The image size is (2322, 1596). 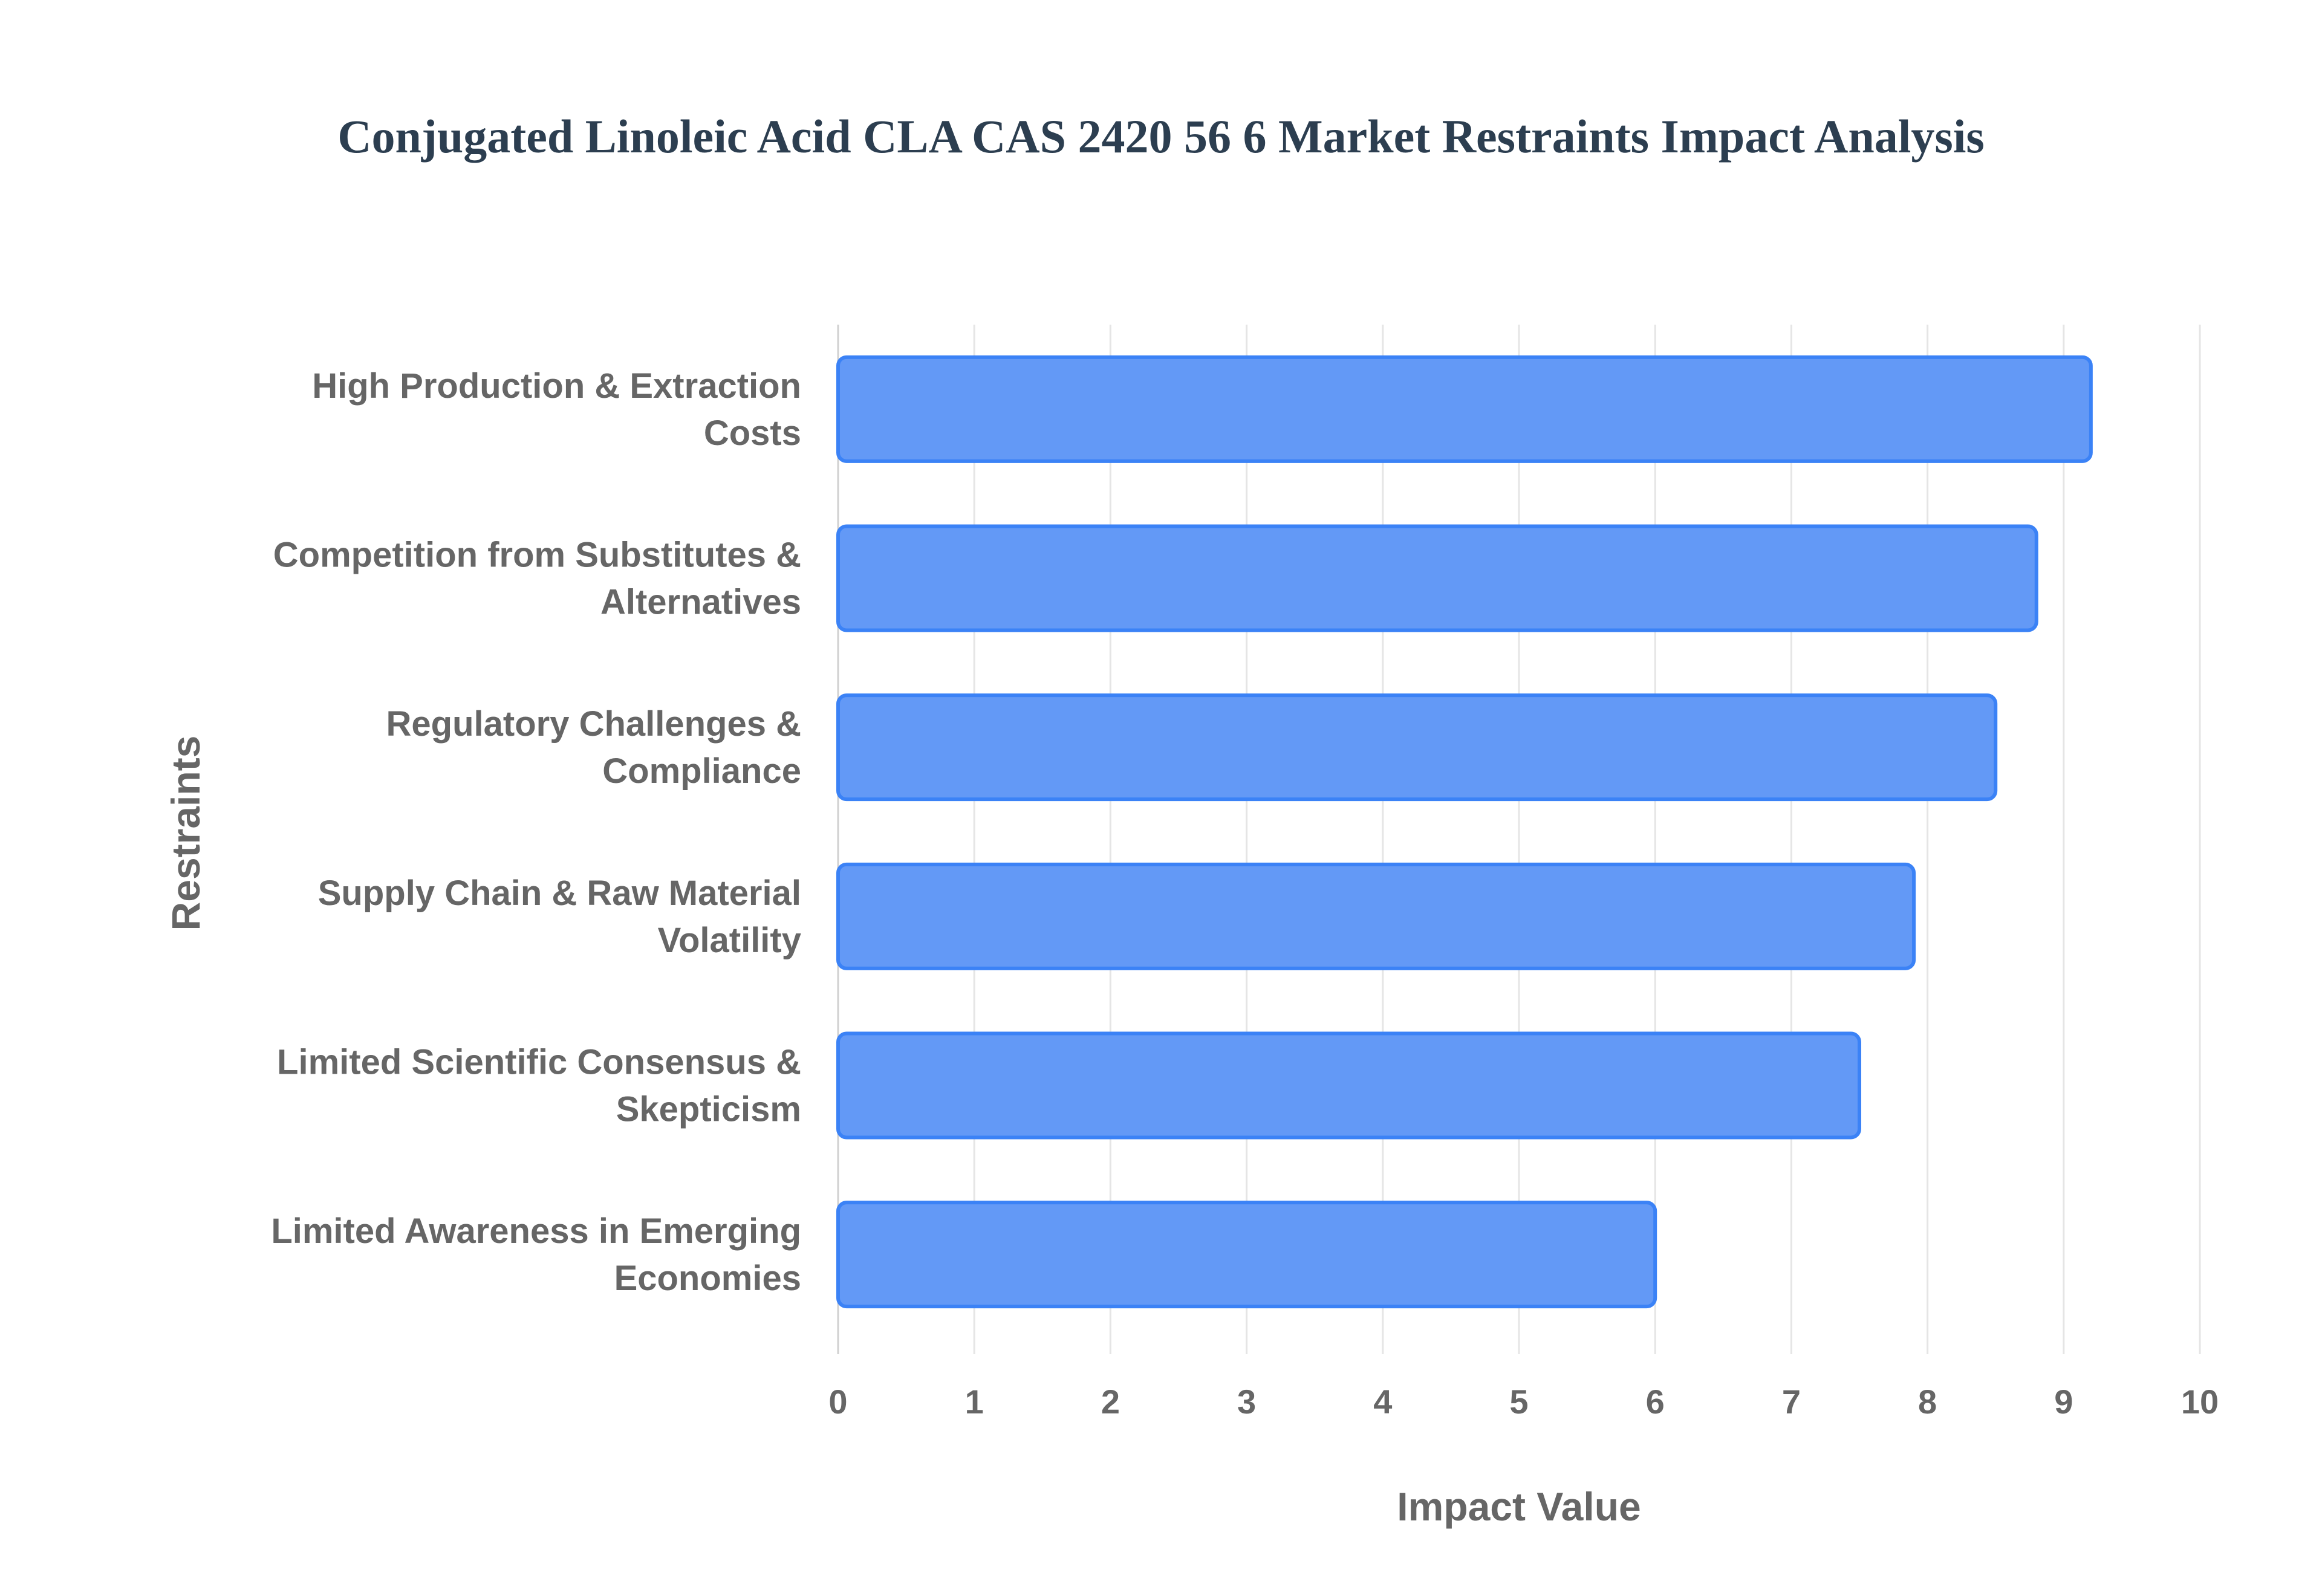 I want to click on y-tick-label: Limited Awareness in Emerging Economies, so click(x=536, y=1255).